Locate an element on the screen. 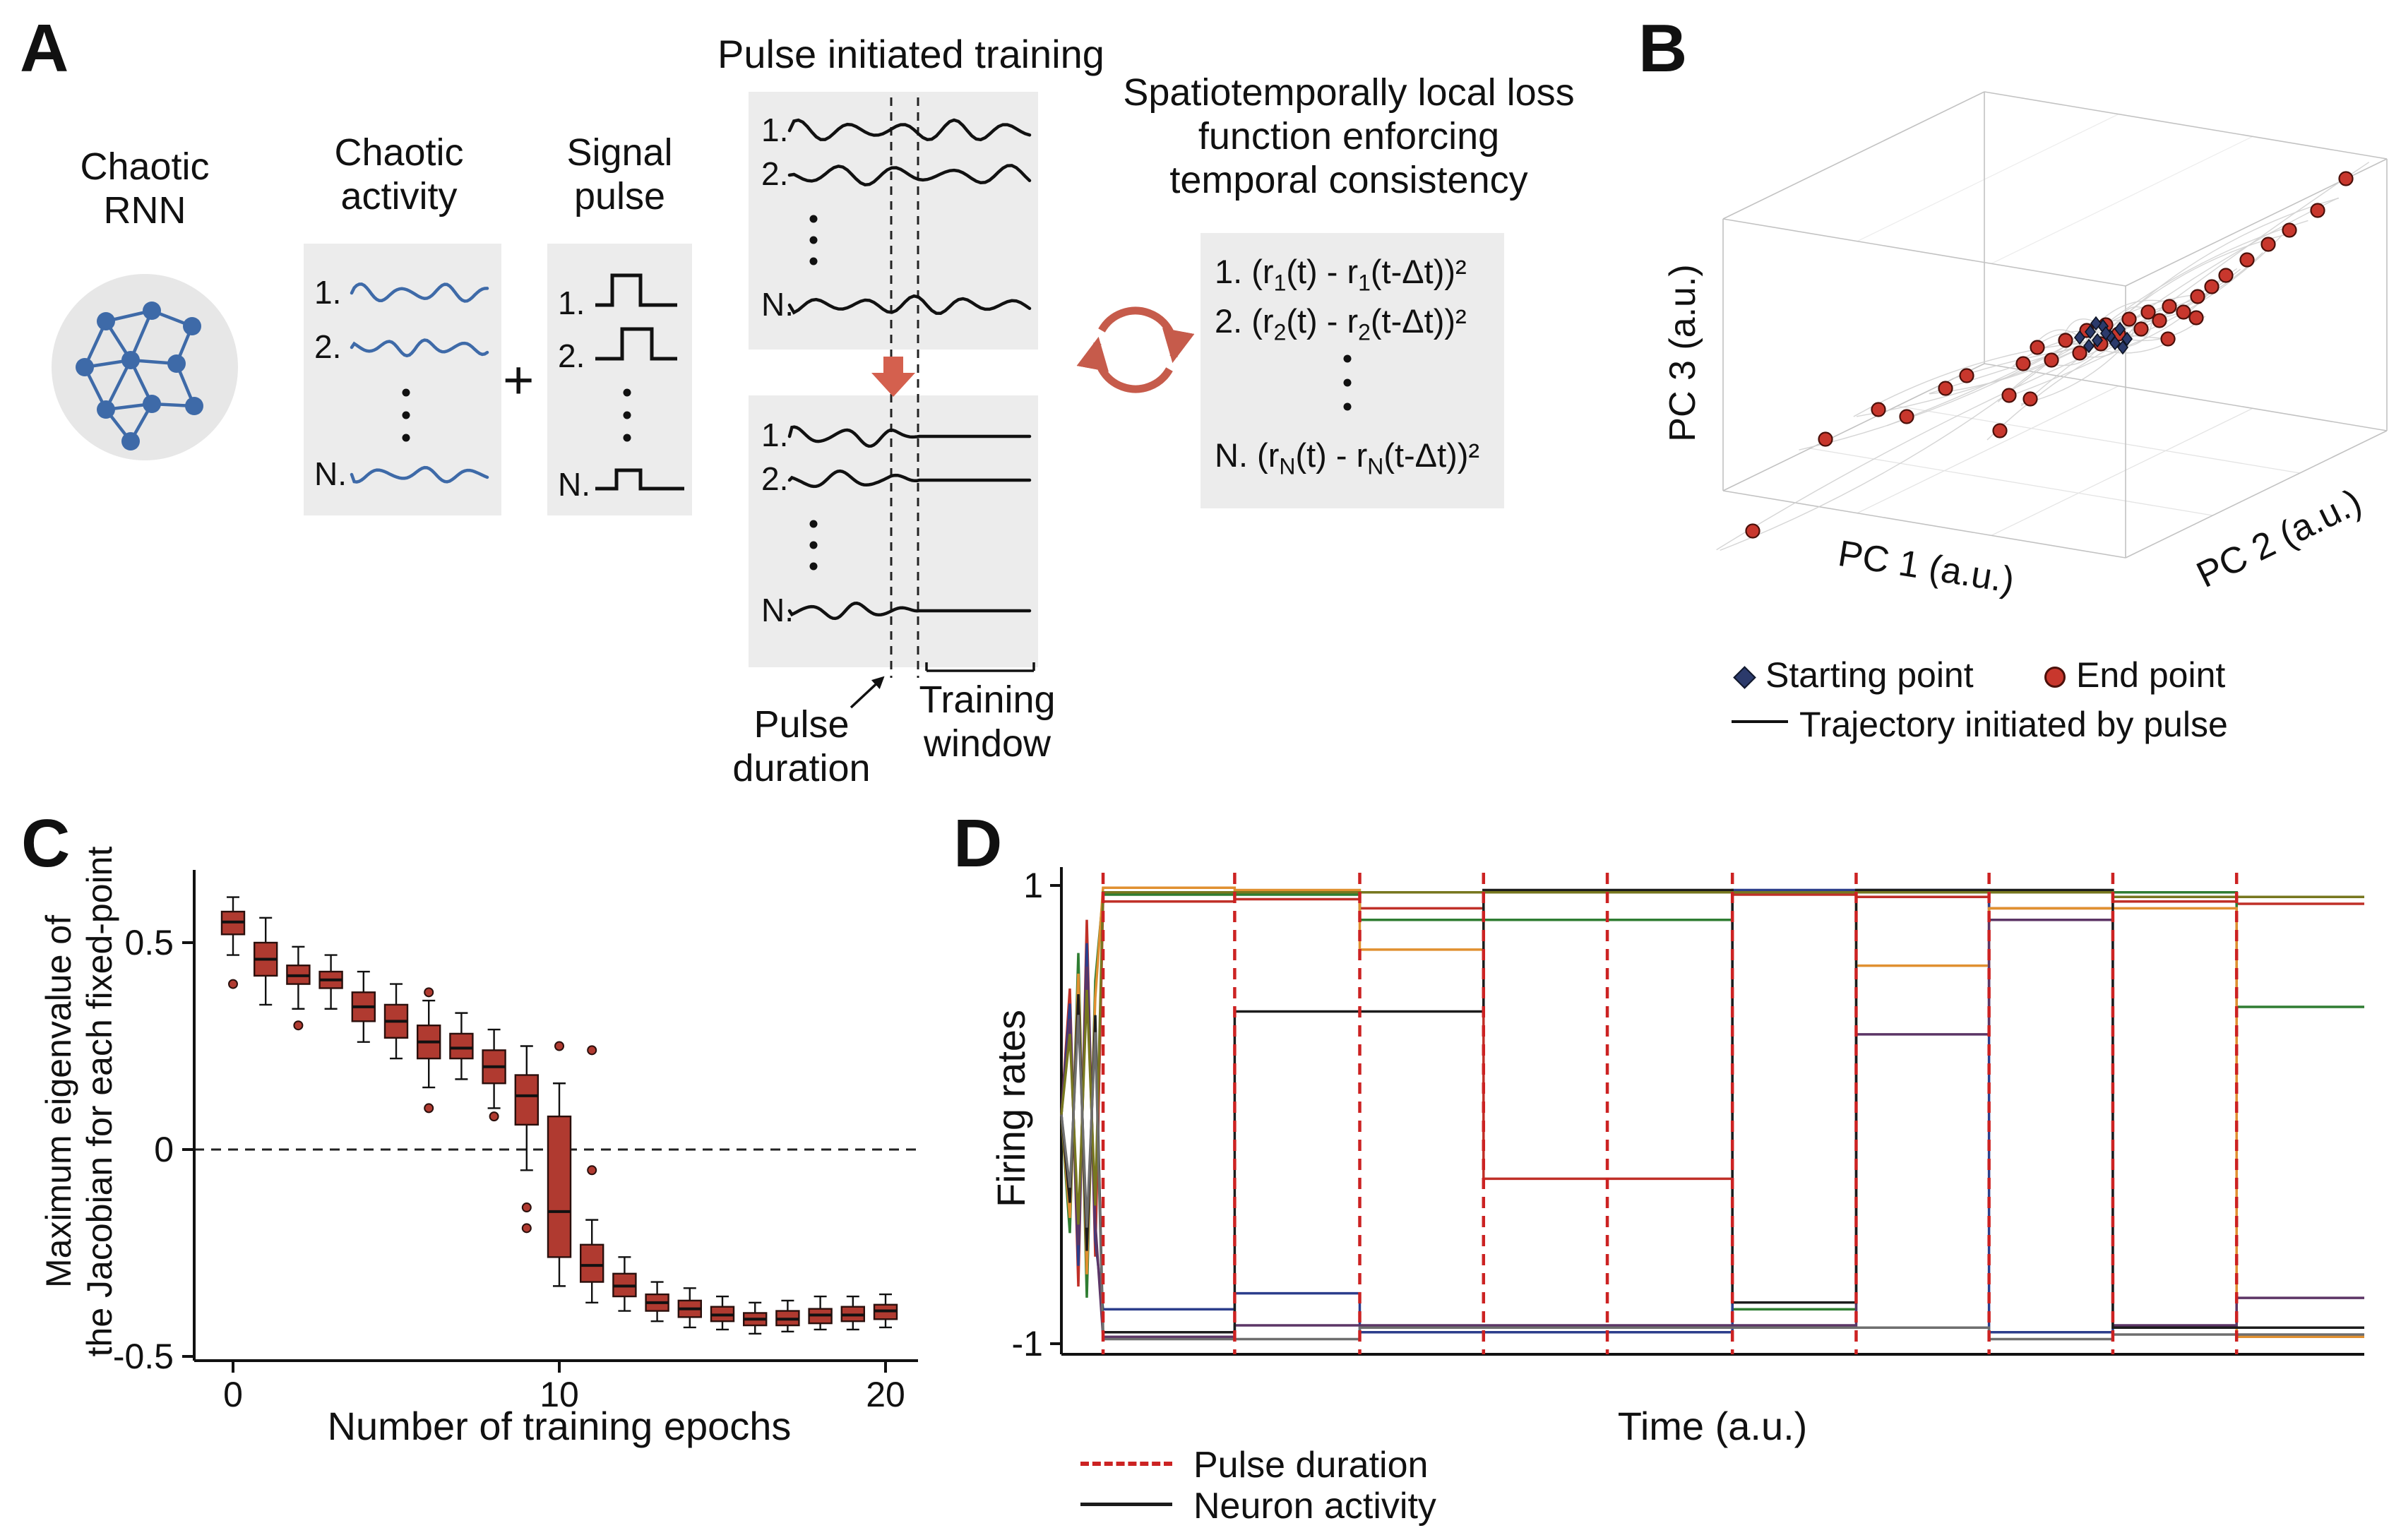  pulse-training-title: Pulse initiated training is located at coordinates (911, 54).